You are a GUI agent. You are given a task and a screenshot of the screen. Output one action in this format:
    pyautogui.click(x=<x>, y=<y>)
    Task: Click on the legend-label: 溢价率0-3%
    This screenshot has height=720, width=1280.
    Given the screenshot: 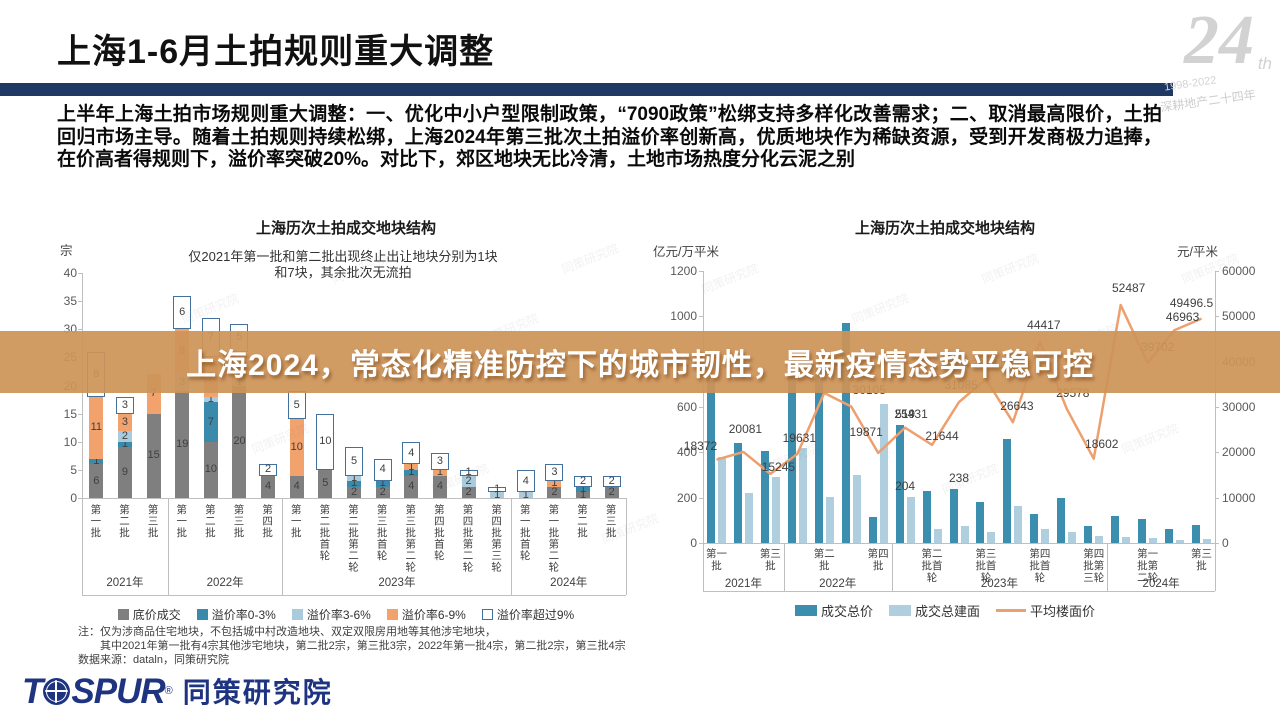 What is the action you would take?
    pyautogui.click(x=243, y=615)
    